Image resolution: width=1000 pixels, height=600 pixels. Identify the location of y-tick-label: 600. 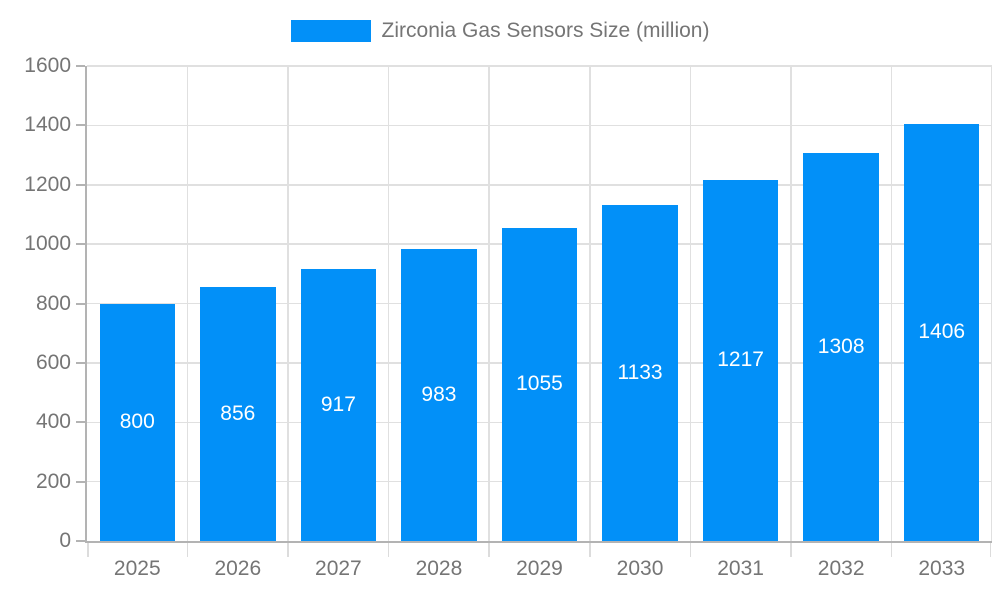
(53, 362).